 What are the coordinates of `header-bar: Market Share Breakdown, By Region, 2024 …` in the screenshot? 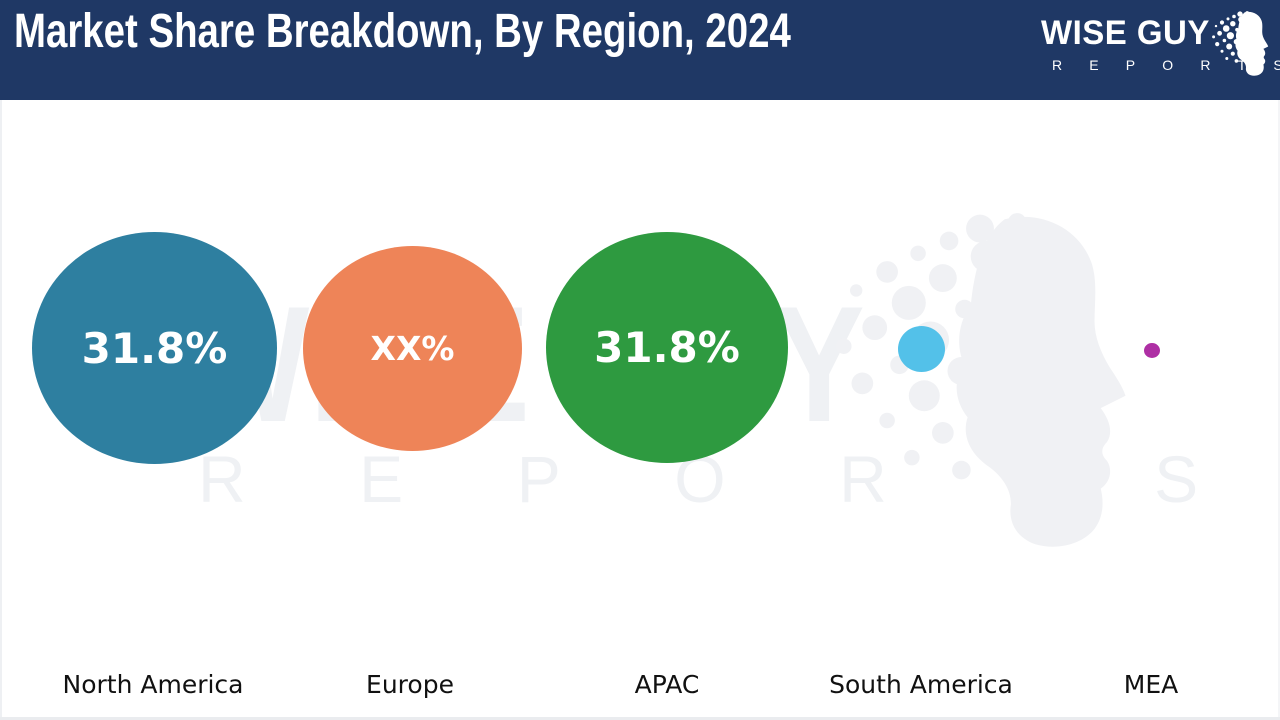 It's located at (640, 50).